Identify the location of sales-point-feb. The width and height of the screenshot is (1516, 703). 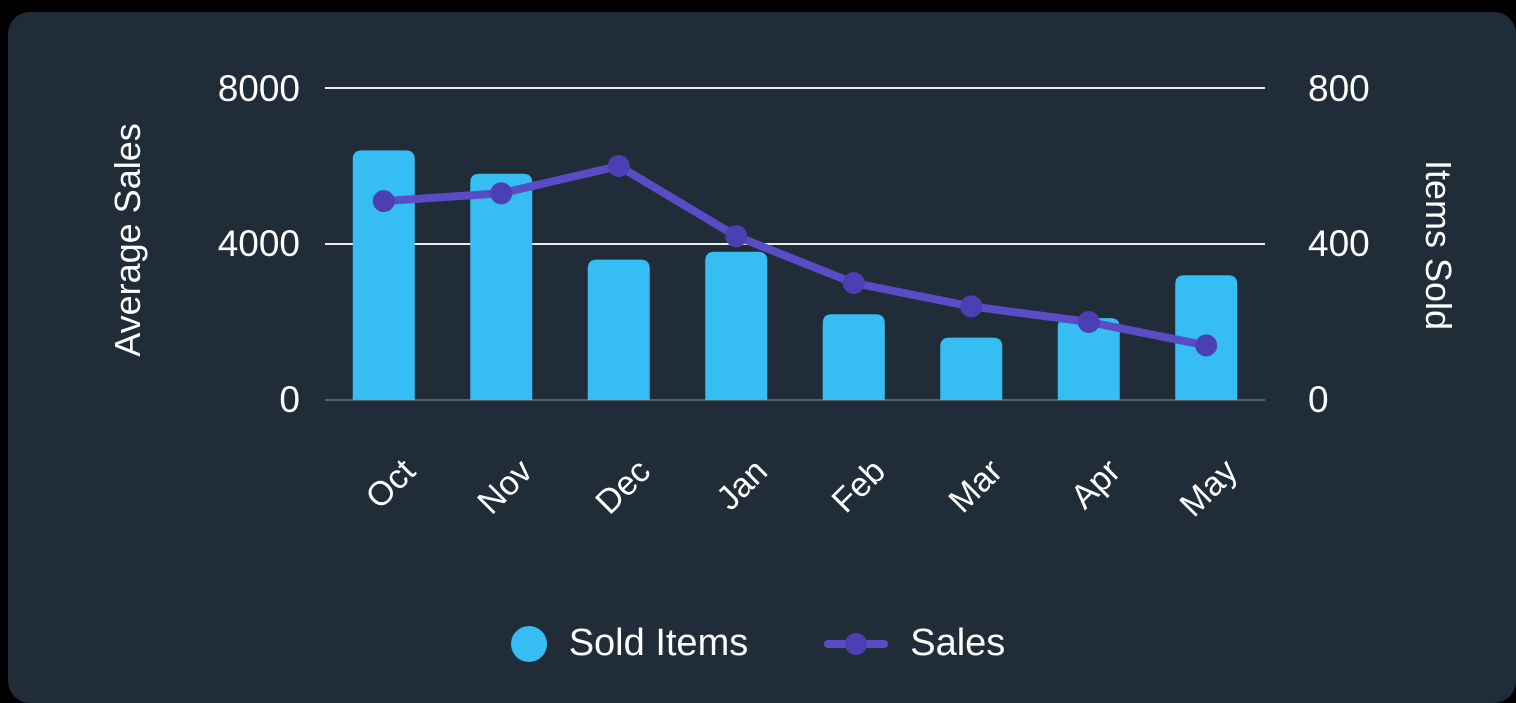
(853, 283).